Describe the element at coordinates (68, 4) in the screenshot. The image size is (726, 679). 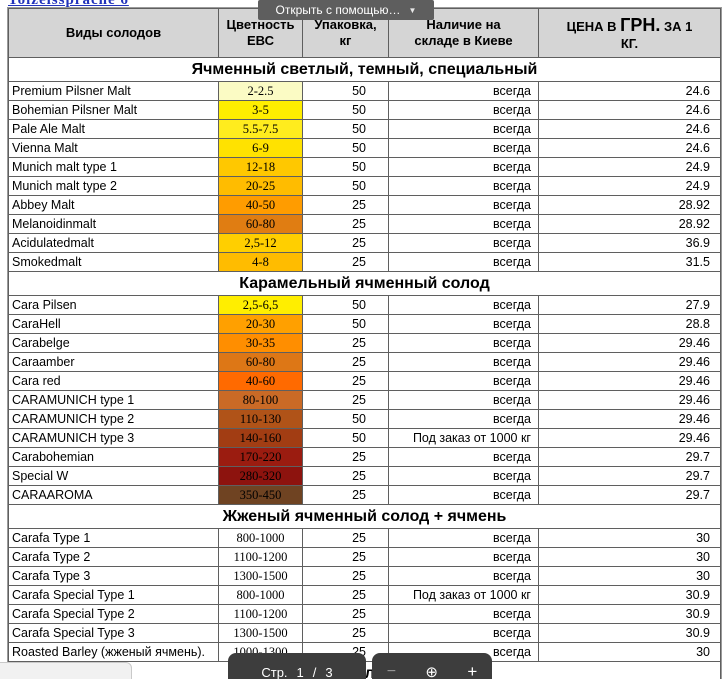
I see `clipped-document-link: Tolzeissprache 6` at that location.